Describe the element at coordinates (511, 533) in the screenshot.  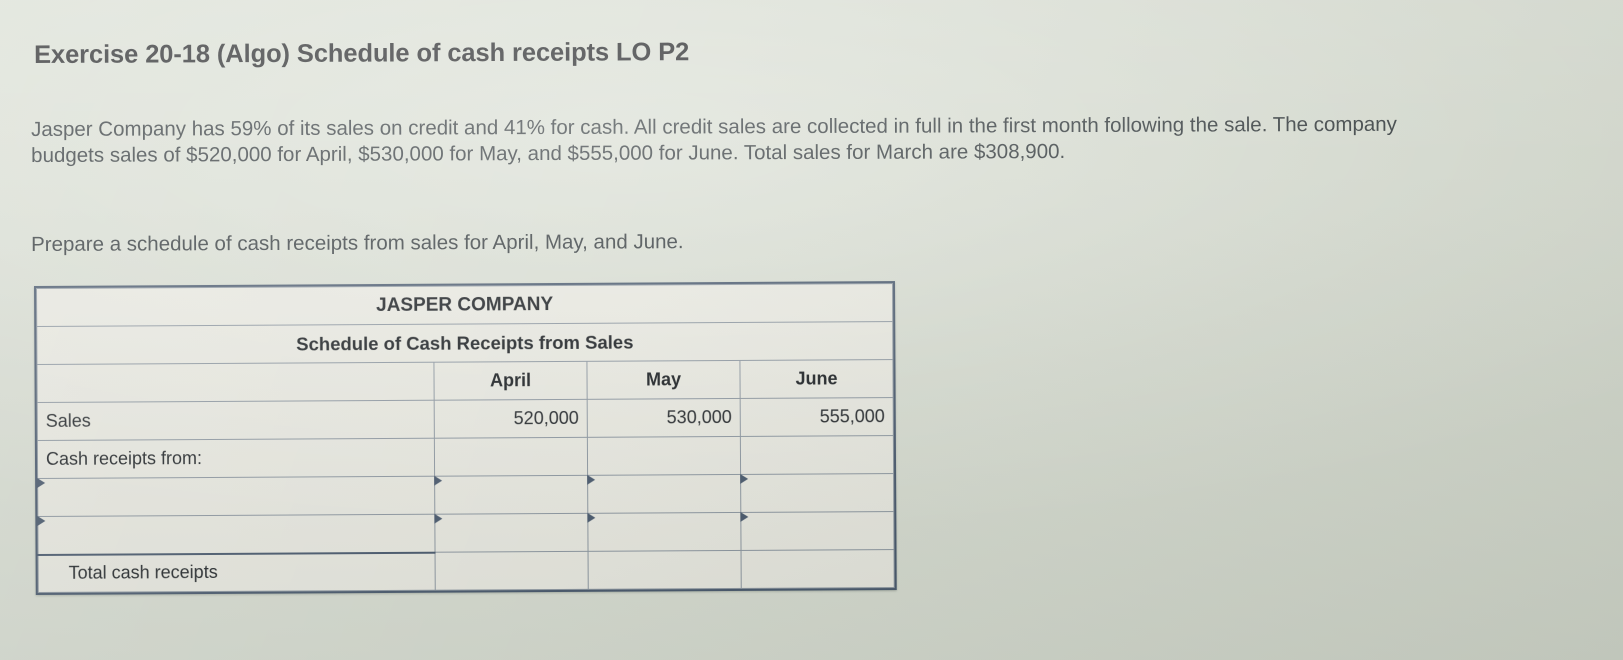
I see `entry-2-april-select` at that location.